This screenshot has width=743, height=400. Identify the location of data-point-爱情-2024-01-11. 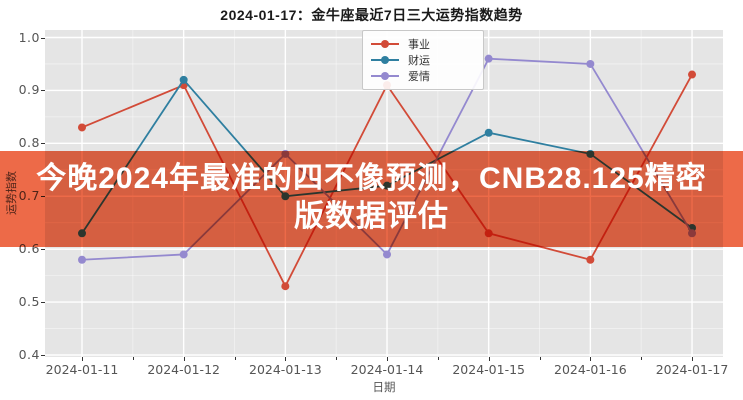
(82, 259).